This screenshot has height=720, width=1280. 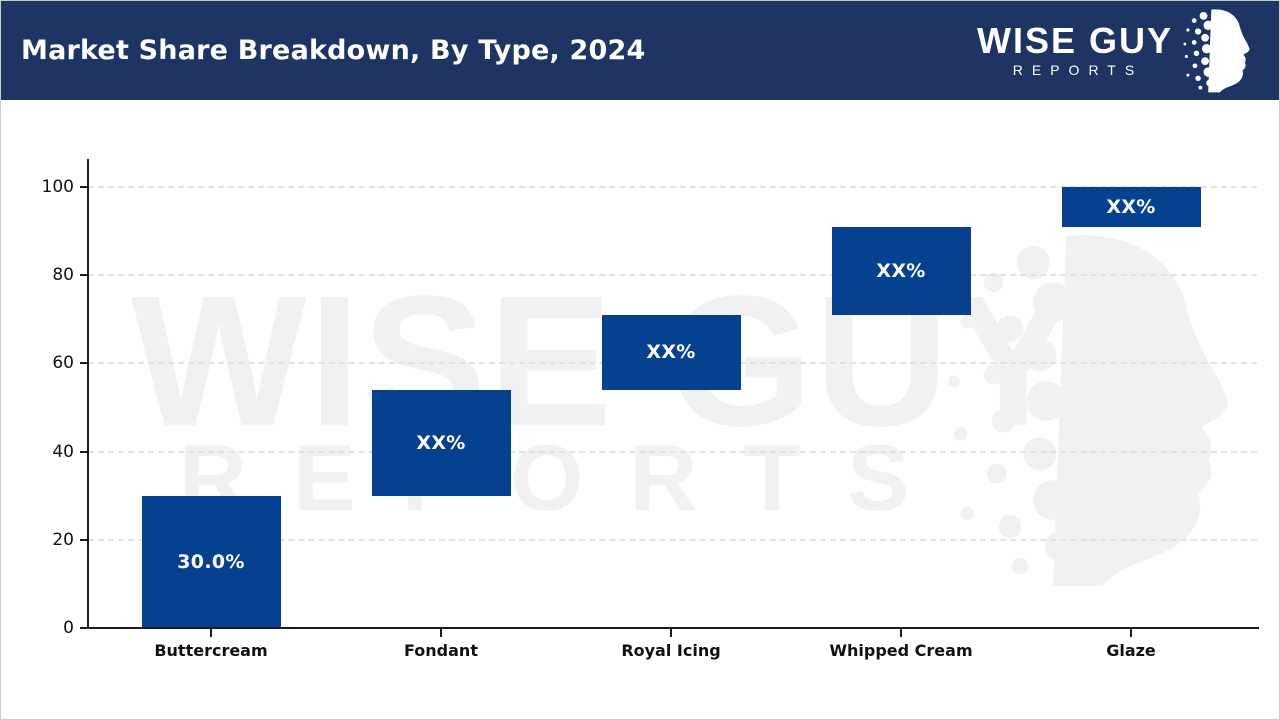 I want to click on bar-royal-icing: XX%, so click(x=671, y=352).